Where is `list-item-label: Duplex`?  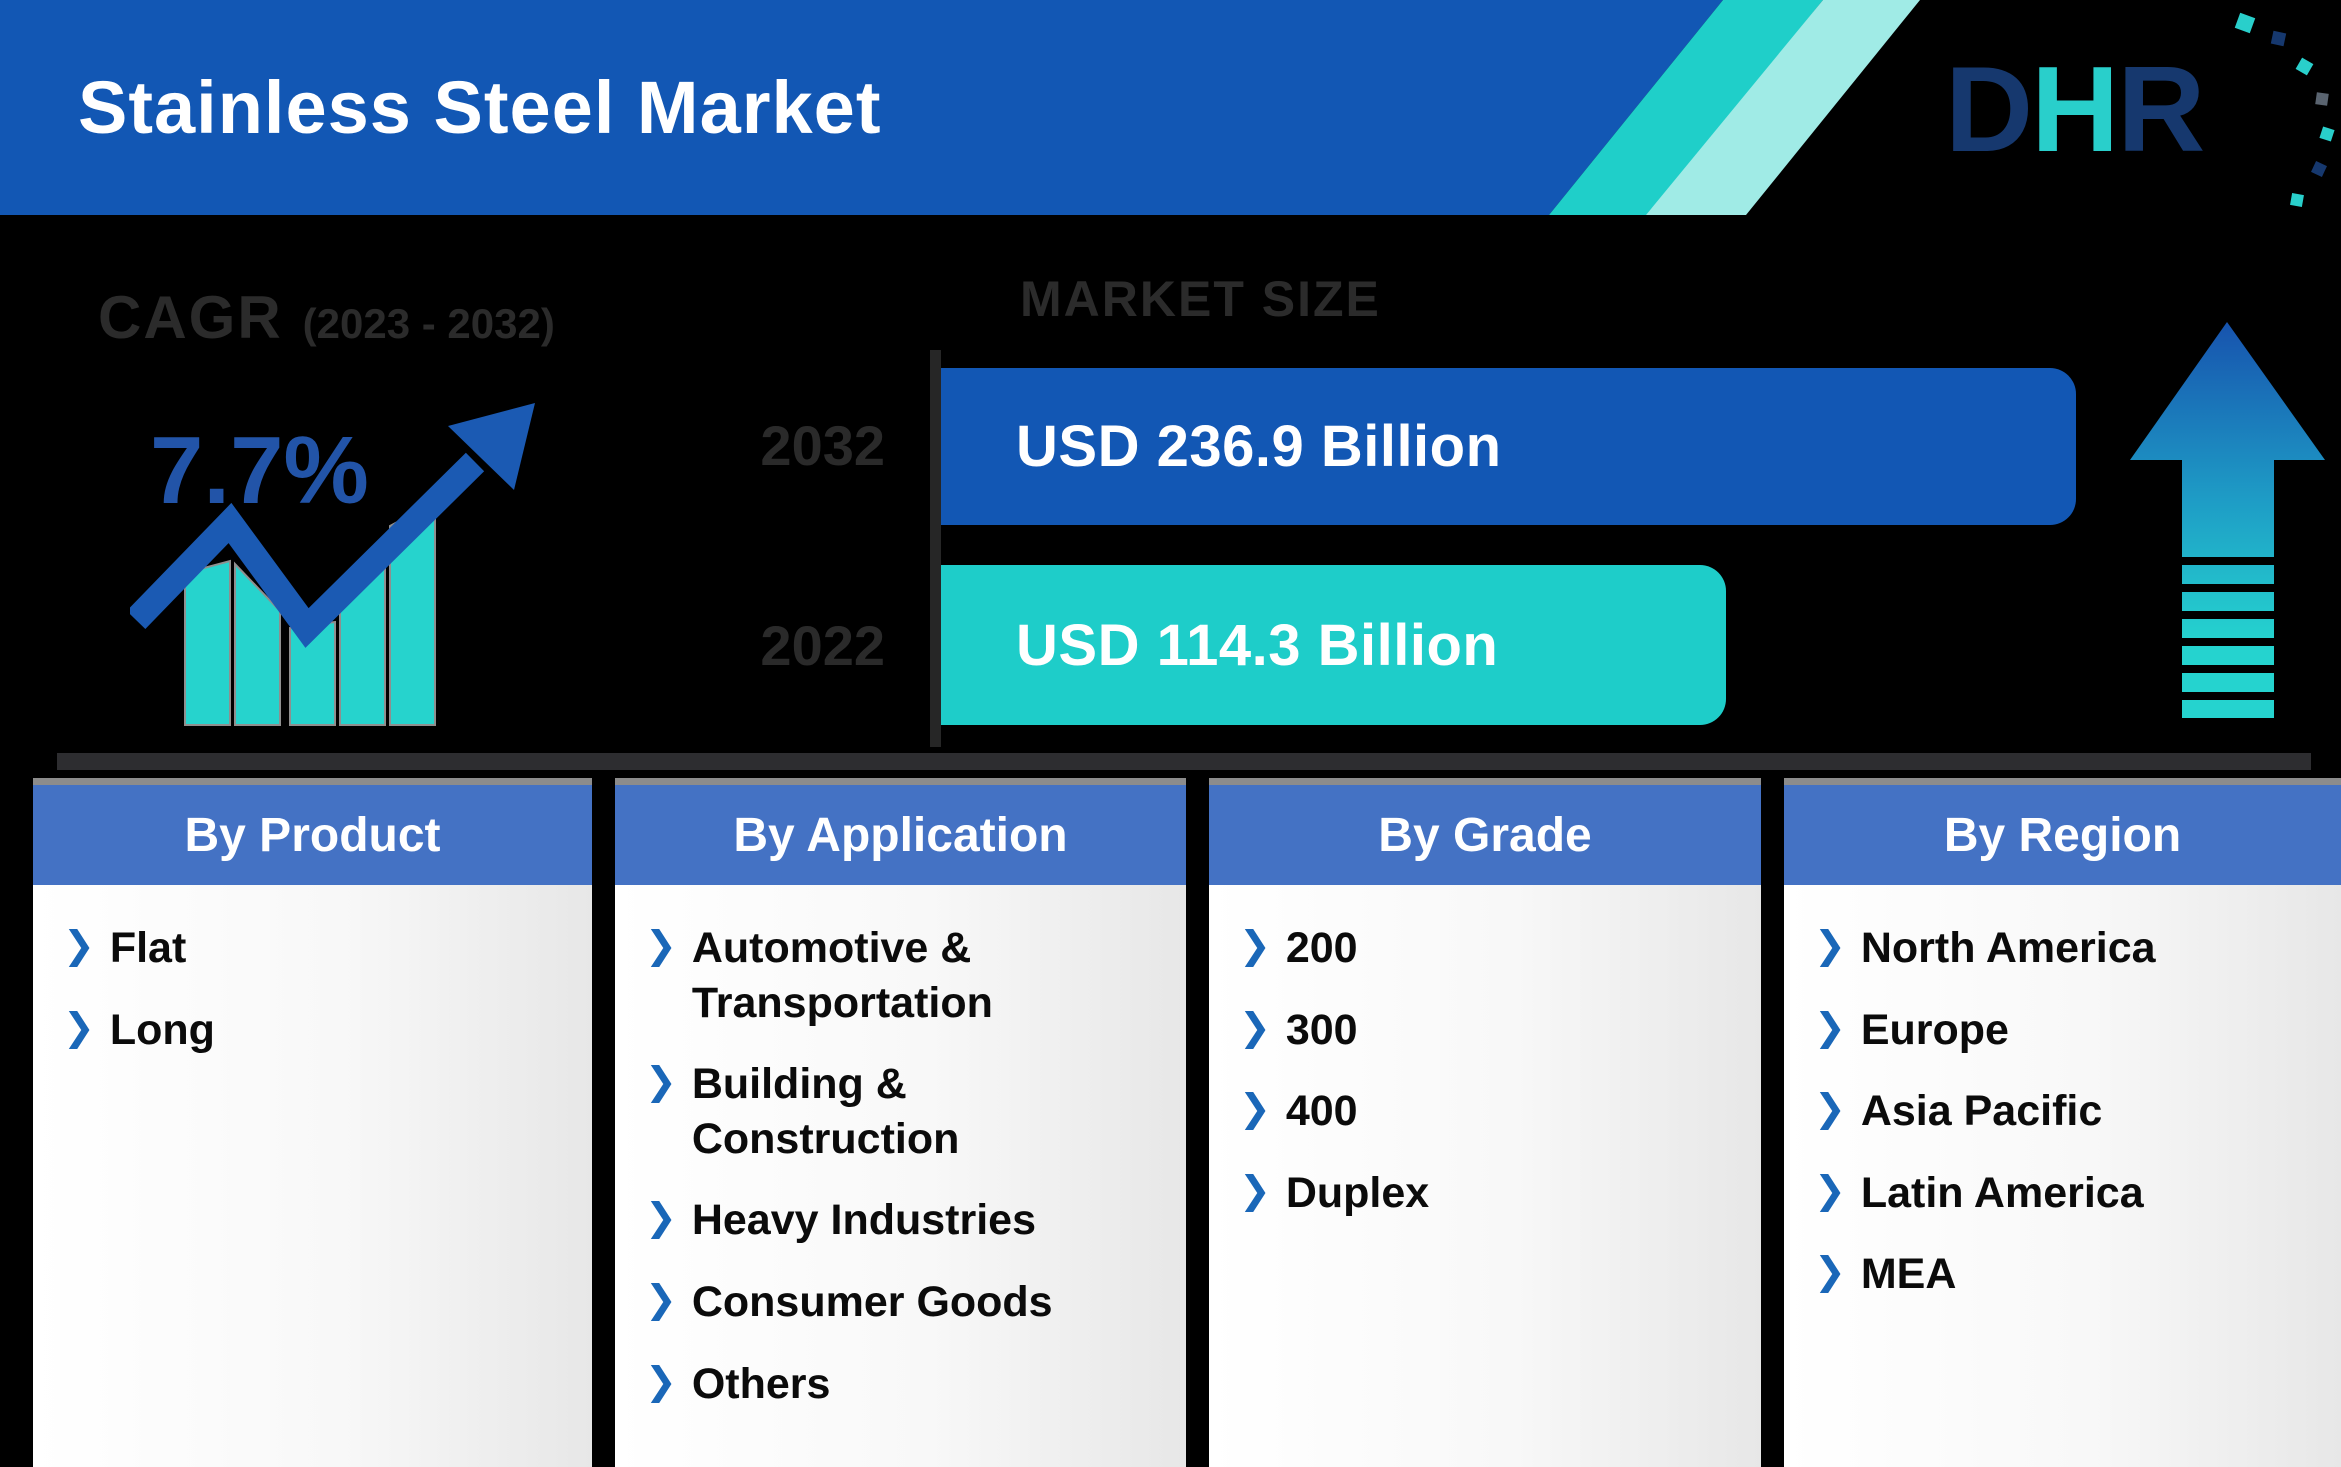 list-item-label: Duplex is located at coordinates (1357, 1192).